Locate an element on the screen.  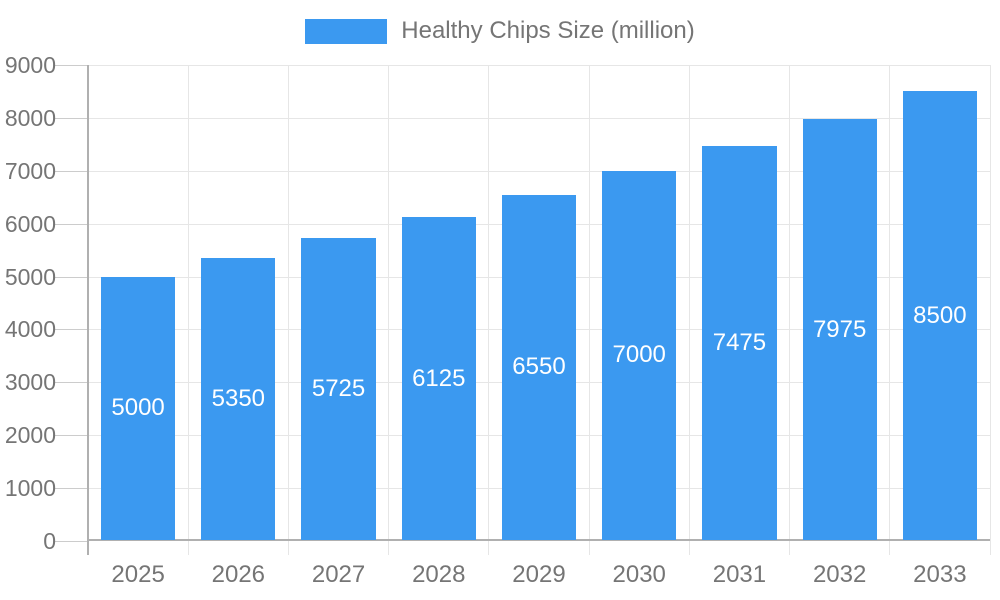
y-axis-label-0: 0 is located at coordinates (49, 541).